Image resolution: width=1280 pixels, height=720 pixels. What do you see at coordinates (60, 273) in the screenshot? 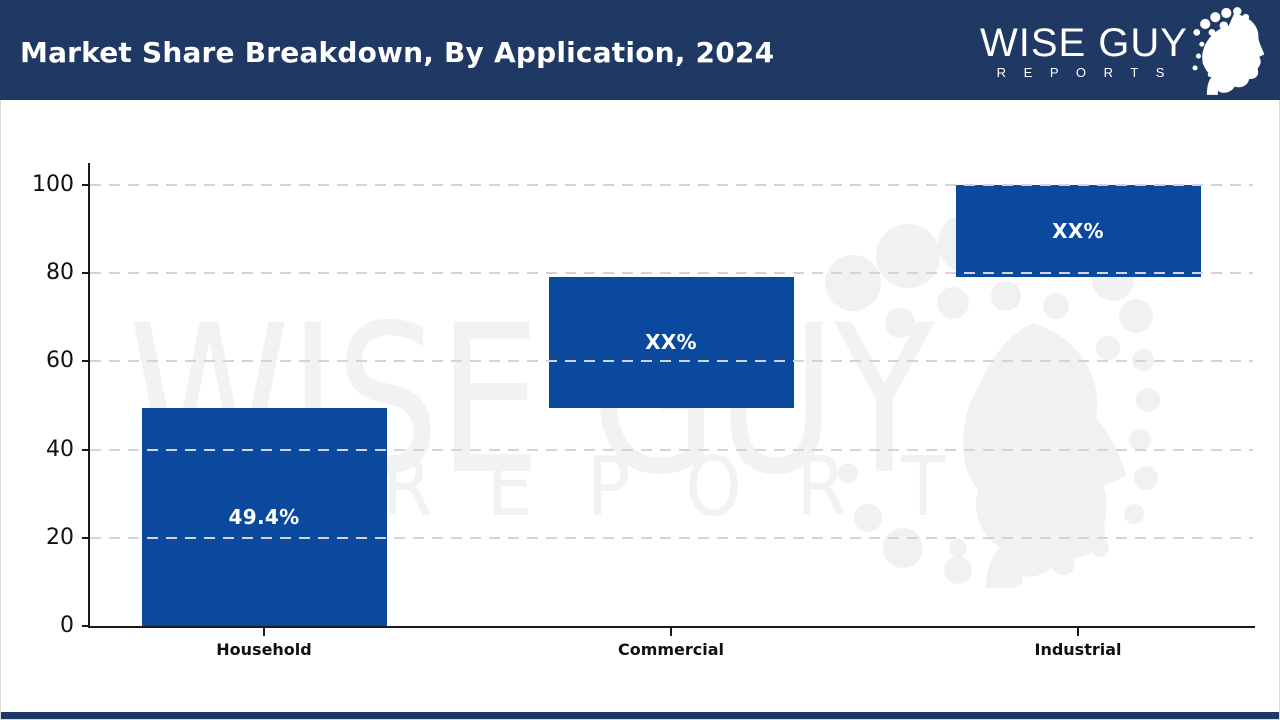
I see `y-axis-tick-label: 80` at bounding box center [60, 273].